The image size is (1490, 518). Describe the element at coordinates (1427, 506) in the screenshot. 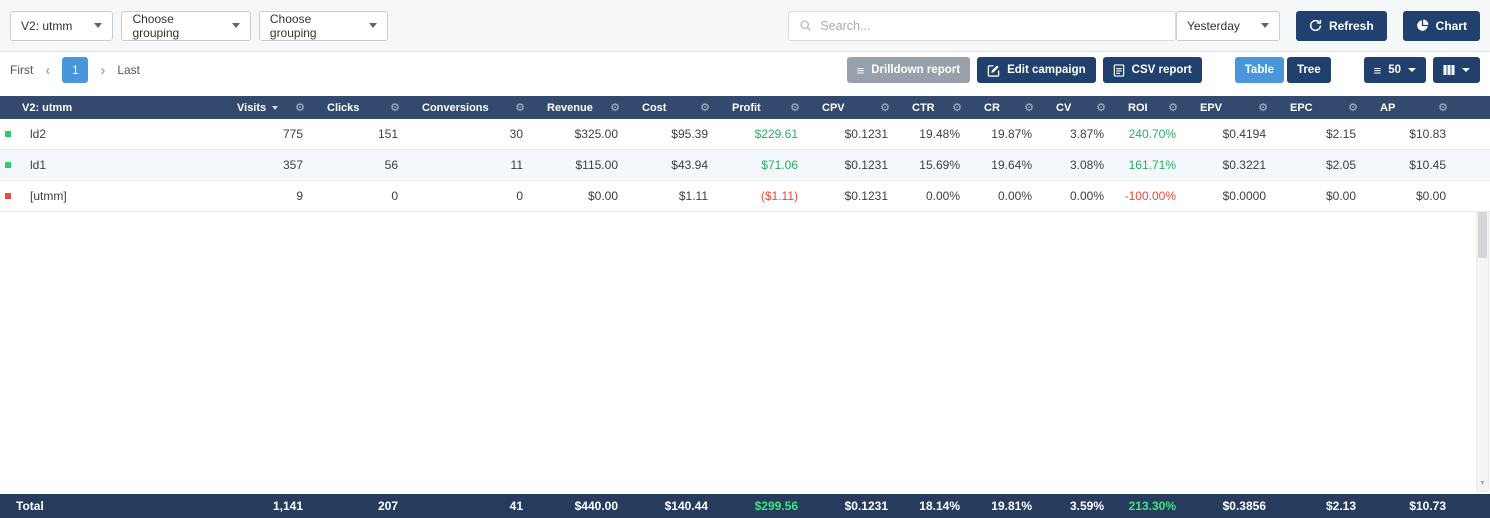

I see `total-ap: $10.73` at that location.